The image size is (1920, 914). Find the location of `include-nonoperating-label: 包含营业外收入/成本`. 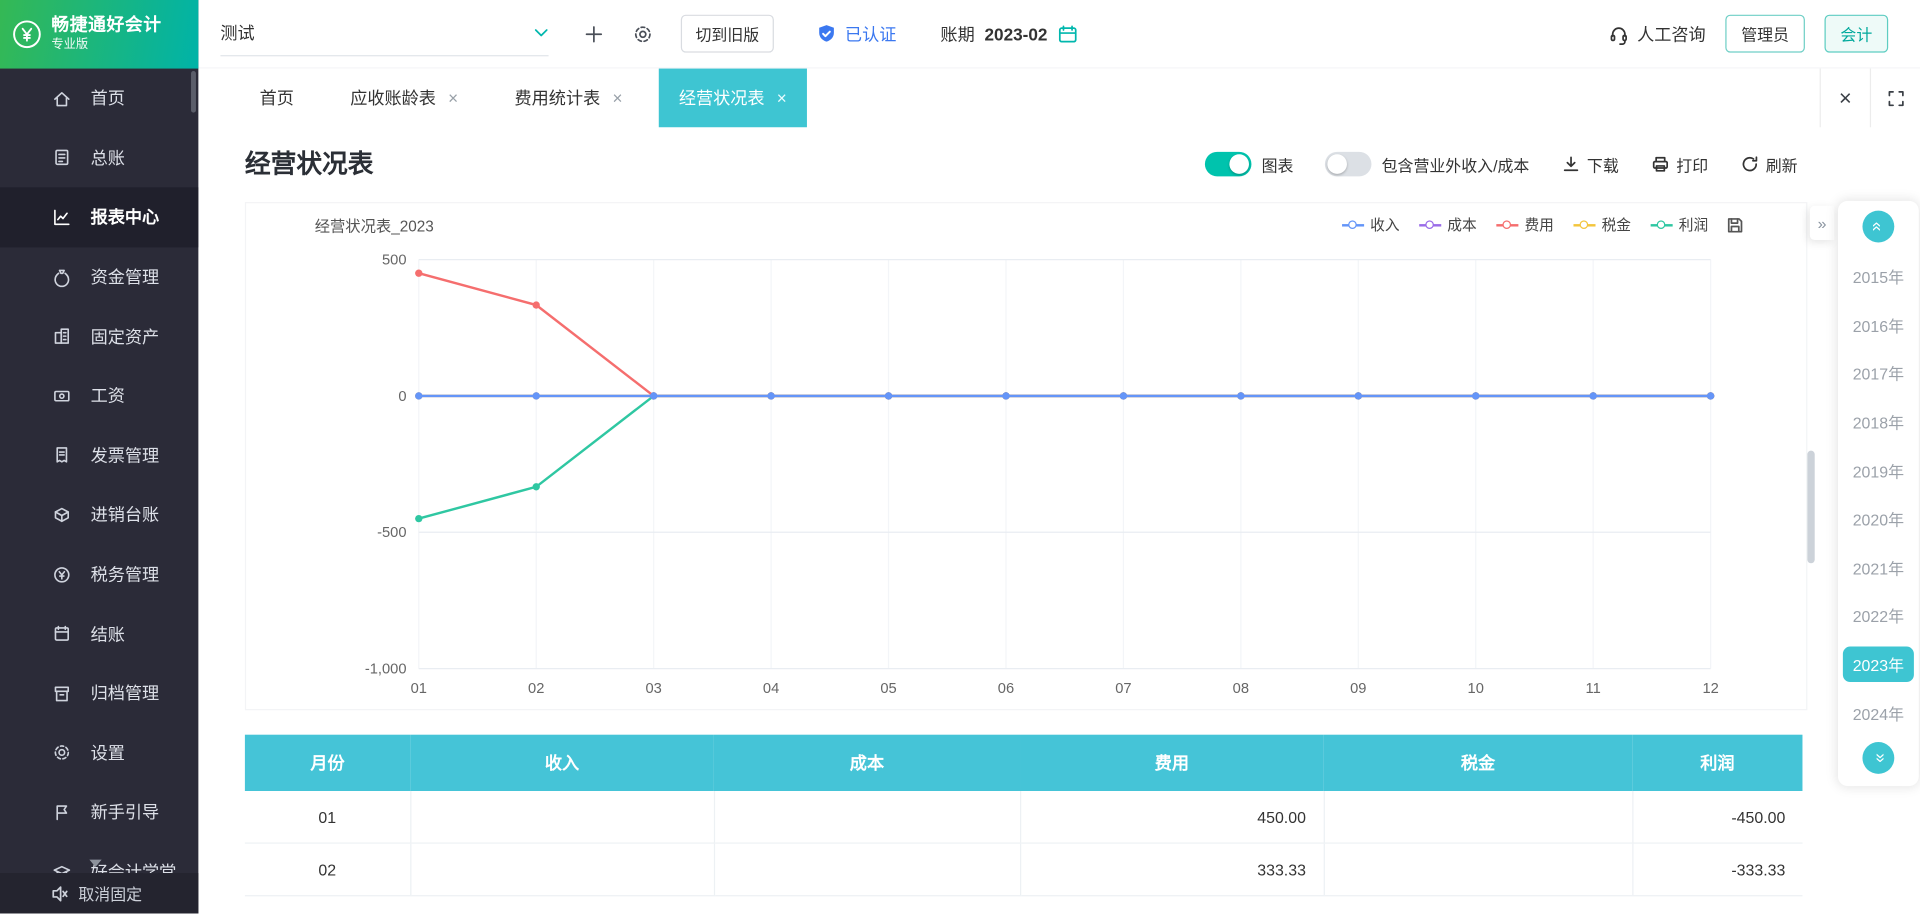

include-nonoperating-label: 包含营业外收入/成本 is located at coordinates (1455, 165).